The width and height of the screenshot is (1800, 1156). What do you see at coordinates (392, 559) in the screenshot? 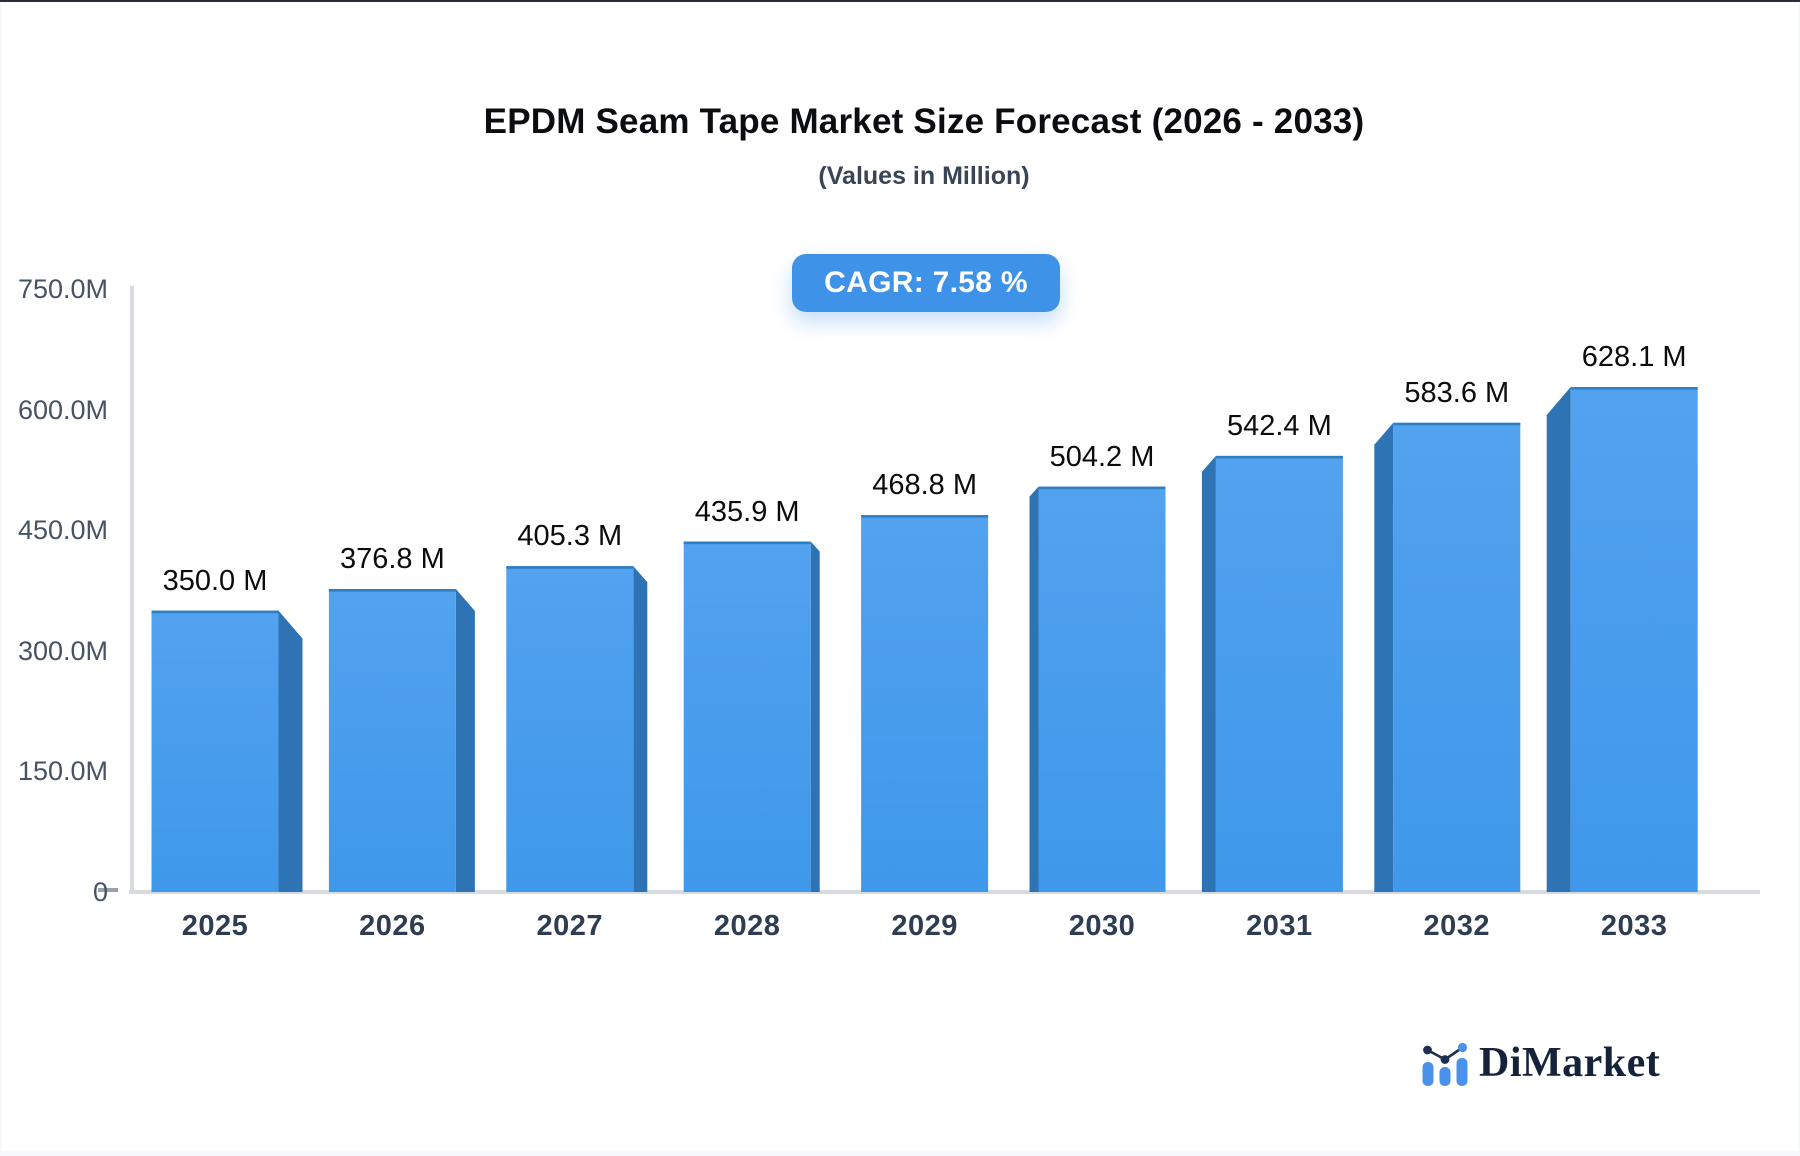
I see `bar-value-label-2026: 376.8 M` at bounding box center [392, 559].